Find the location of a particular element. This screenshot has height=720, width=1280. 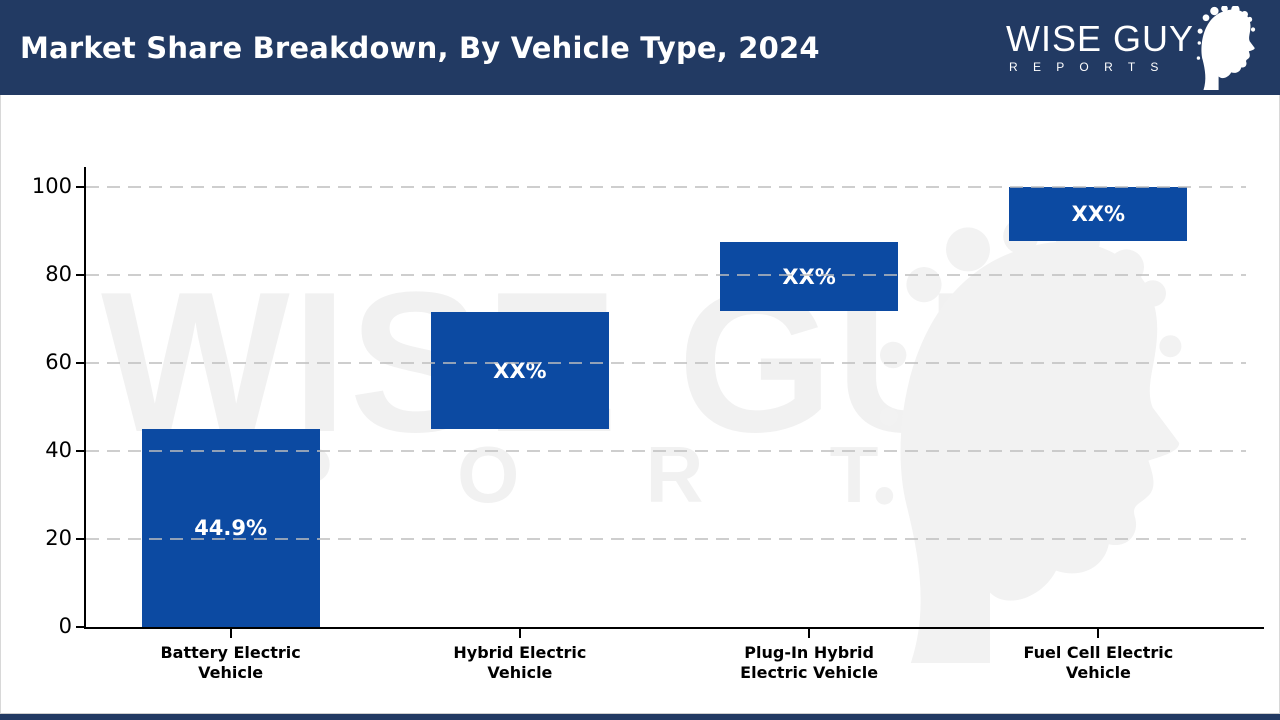

category-label: Battery Electric Vehicle is located at coordinates (230, 662).